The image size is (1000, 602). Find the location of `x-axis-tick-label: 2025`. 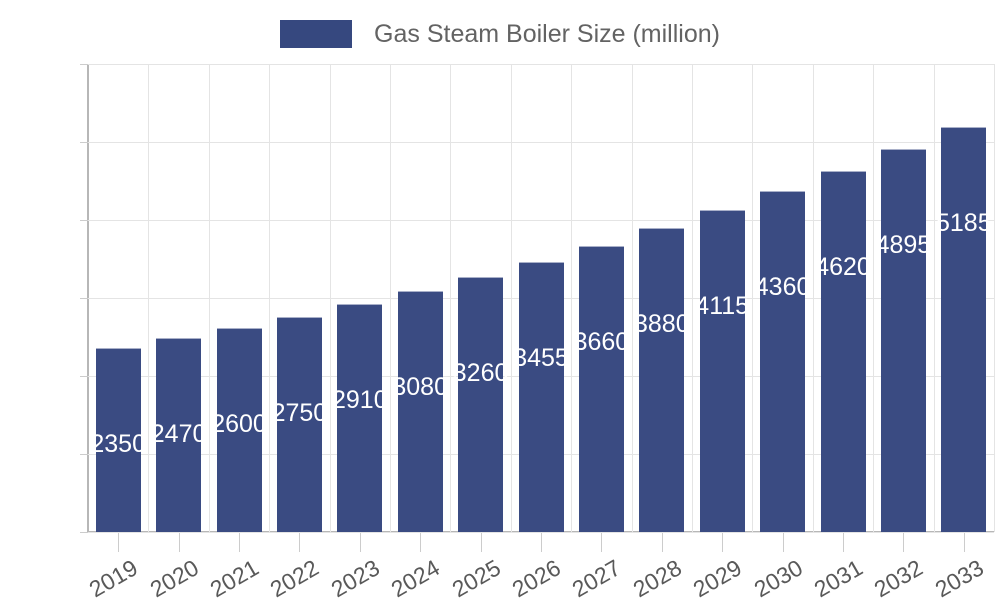

x-axis-tick-label: 2025 is located at coordinates (476, 578).